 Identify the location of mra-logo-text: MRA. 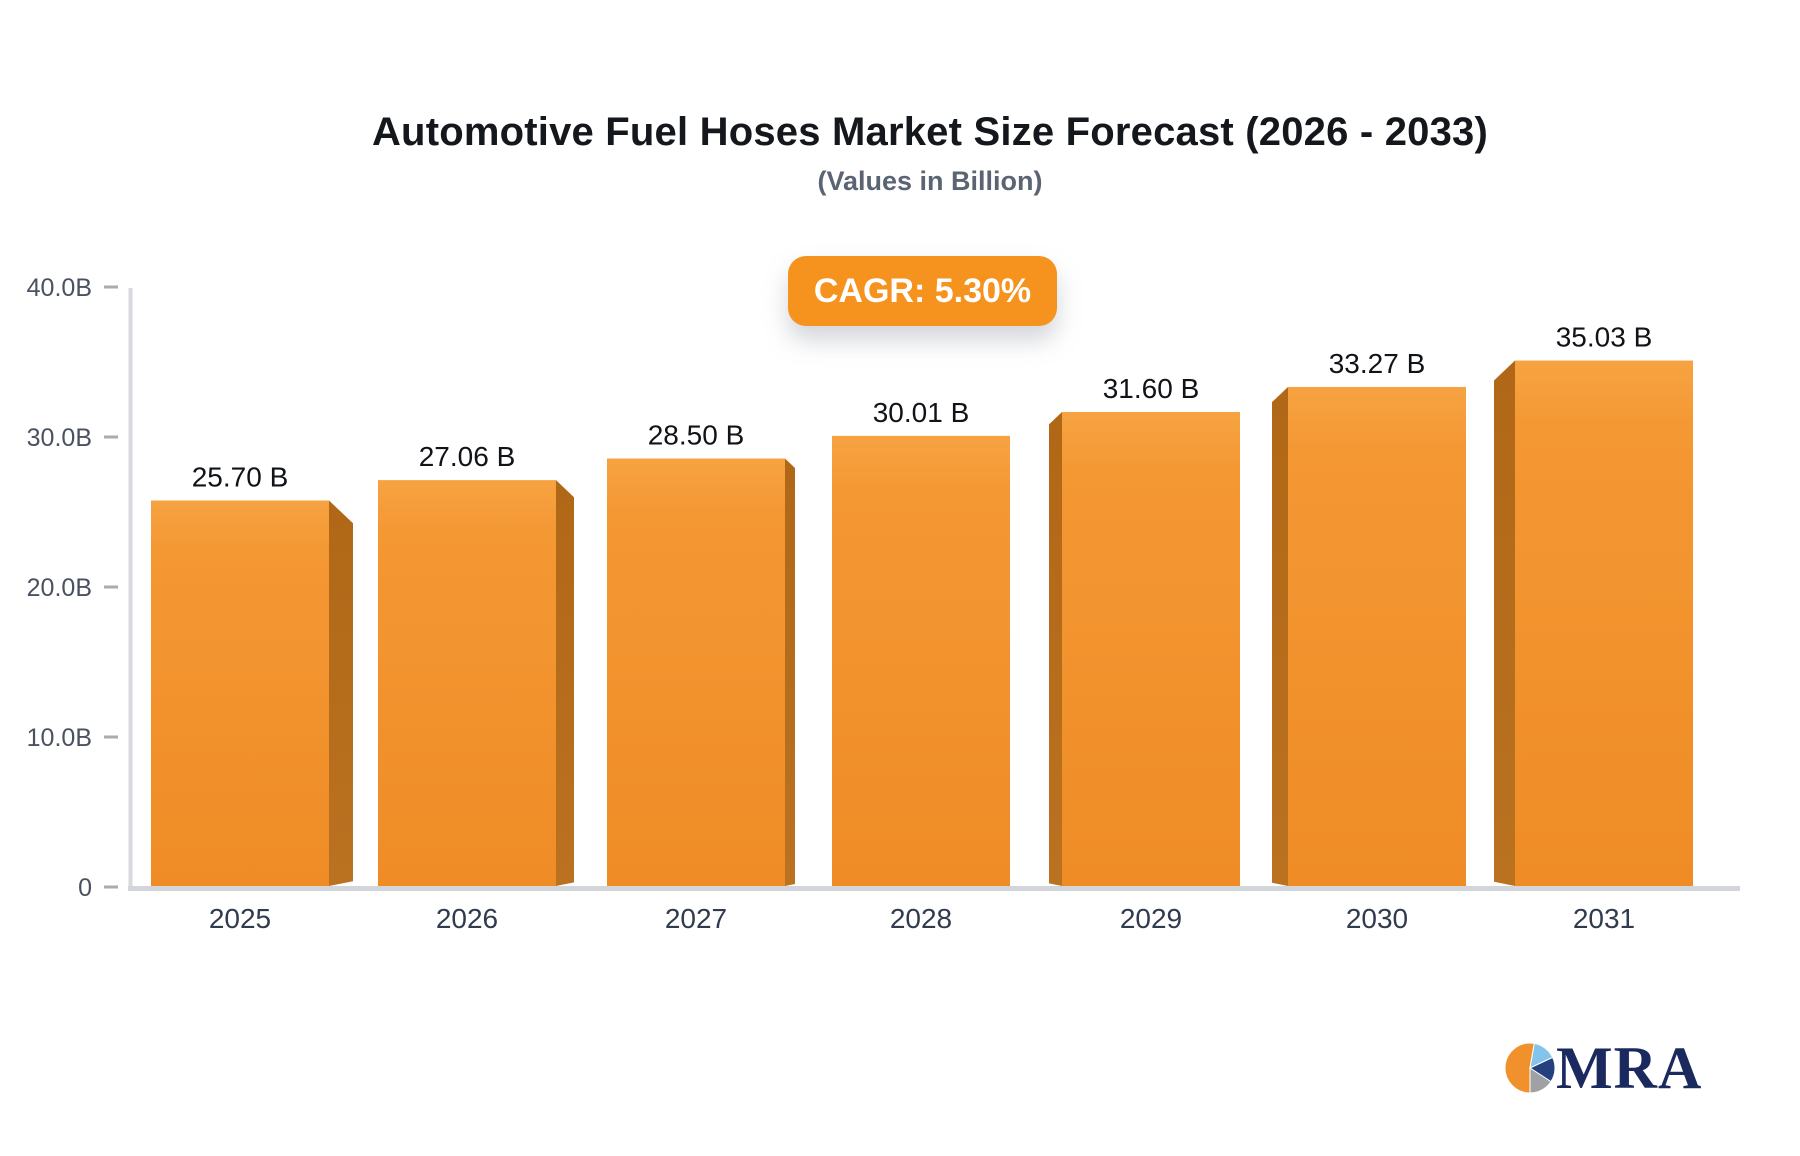
(1629, 1068).